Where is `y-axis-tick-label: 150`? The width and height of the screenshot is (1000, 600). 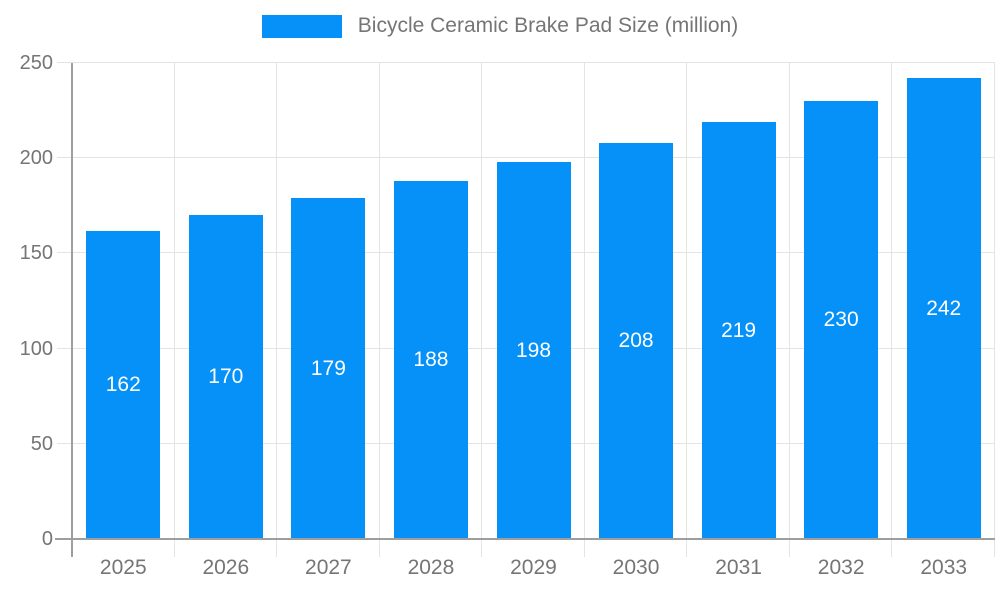
y-axis-tick-label: 150 is located at coordinates (36, 253).